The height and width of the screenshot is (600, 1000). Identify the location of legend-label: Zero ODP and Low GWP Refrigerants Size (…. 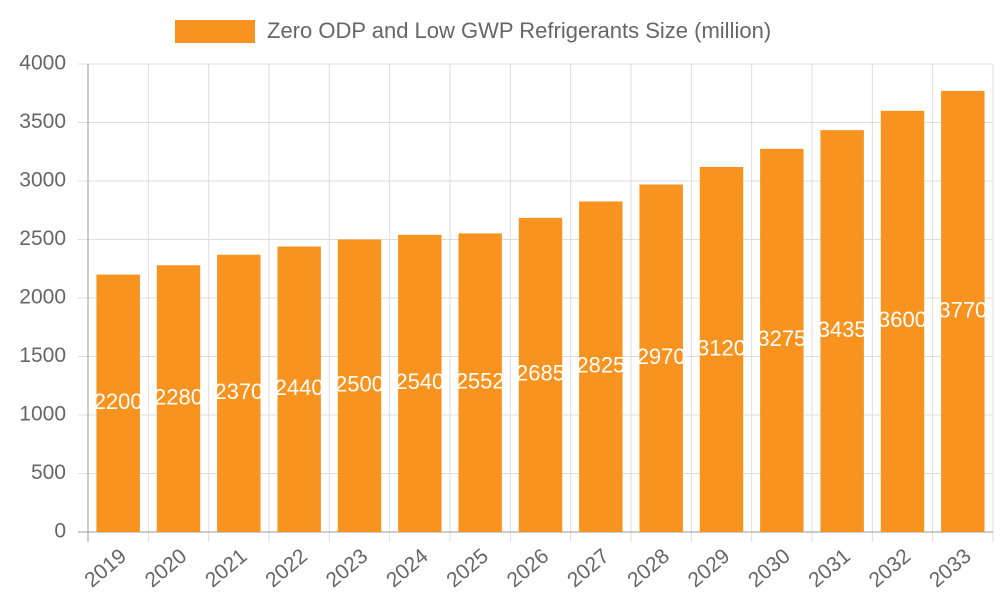
(519, 30).